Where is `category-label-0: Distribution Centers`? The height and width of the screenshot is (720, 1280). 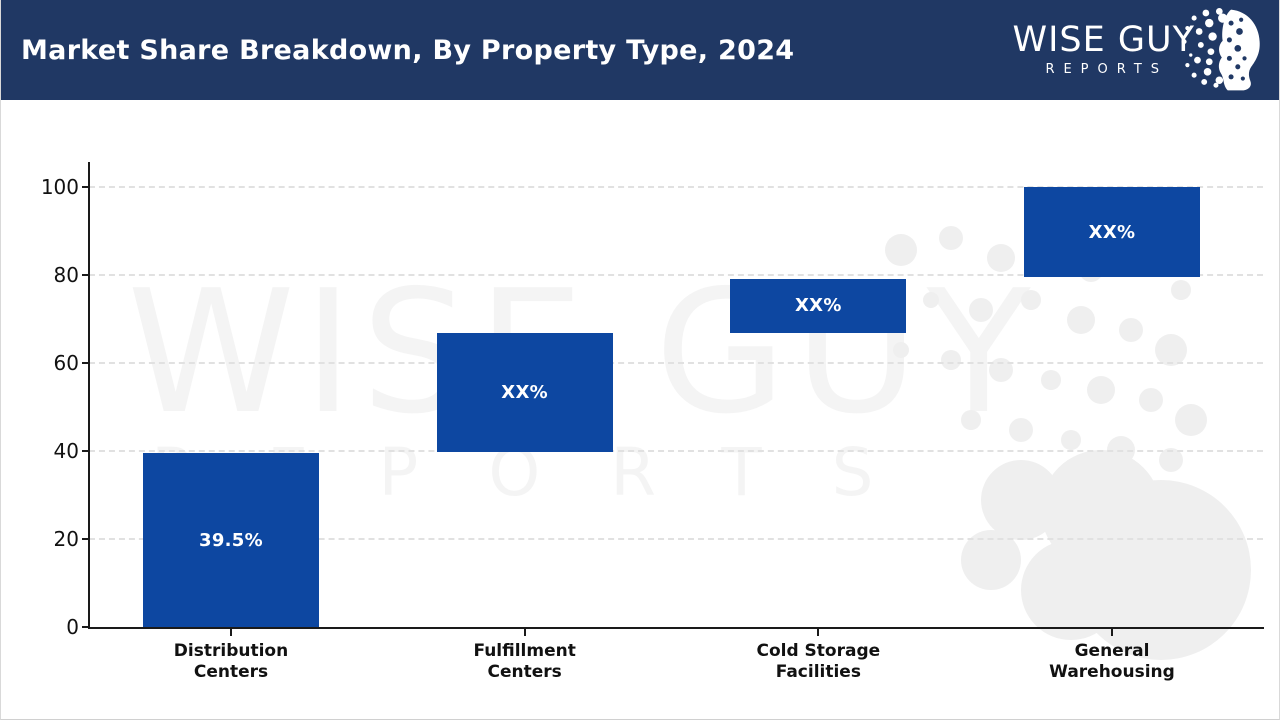
category-label-0: Distribution Centers is located at coordinates (231, 662).